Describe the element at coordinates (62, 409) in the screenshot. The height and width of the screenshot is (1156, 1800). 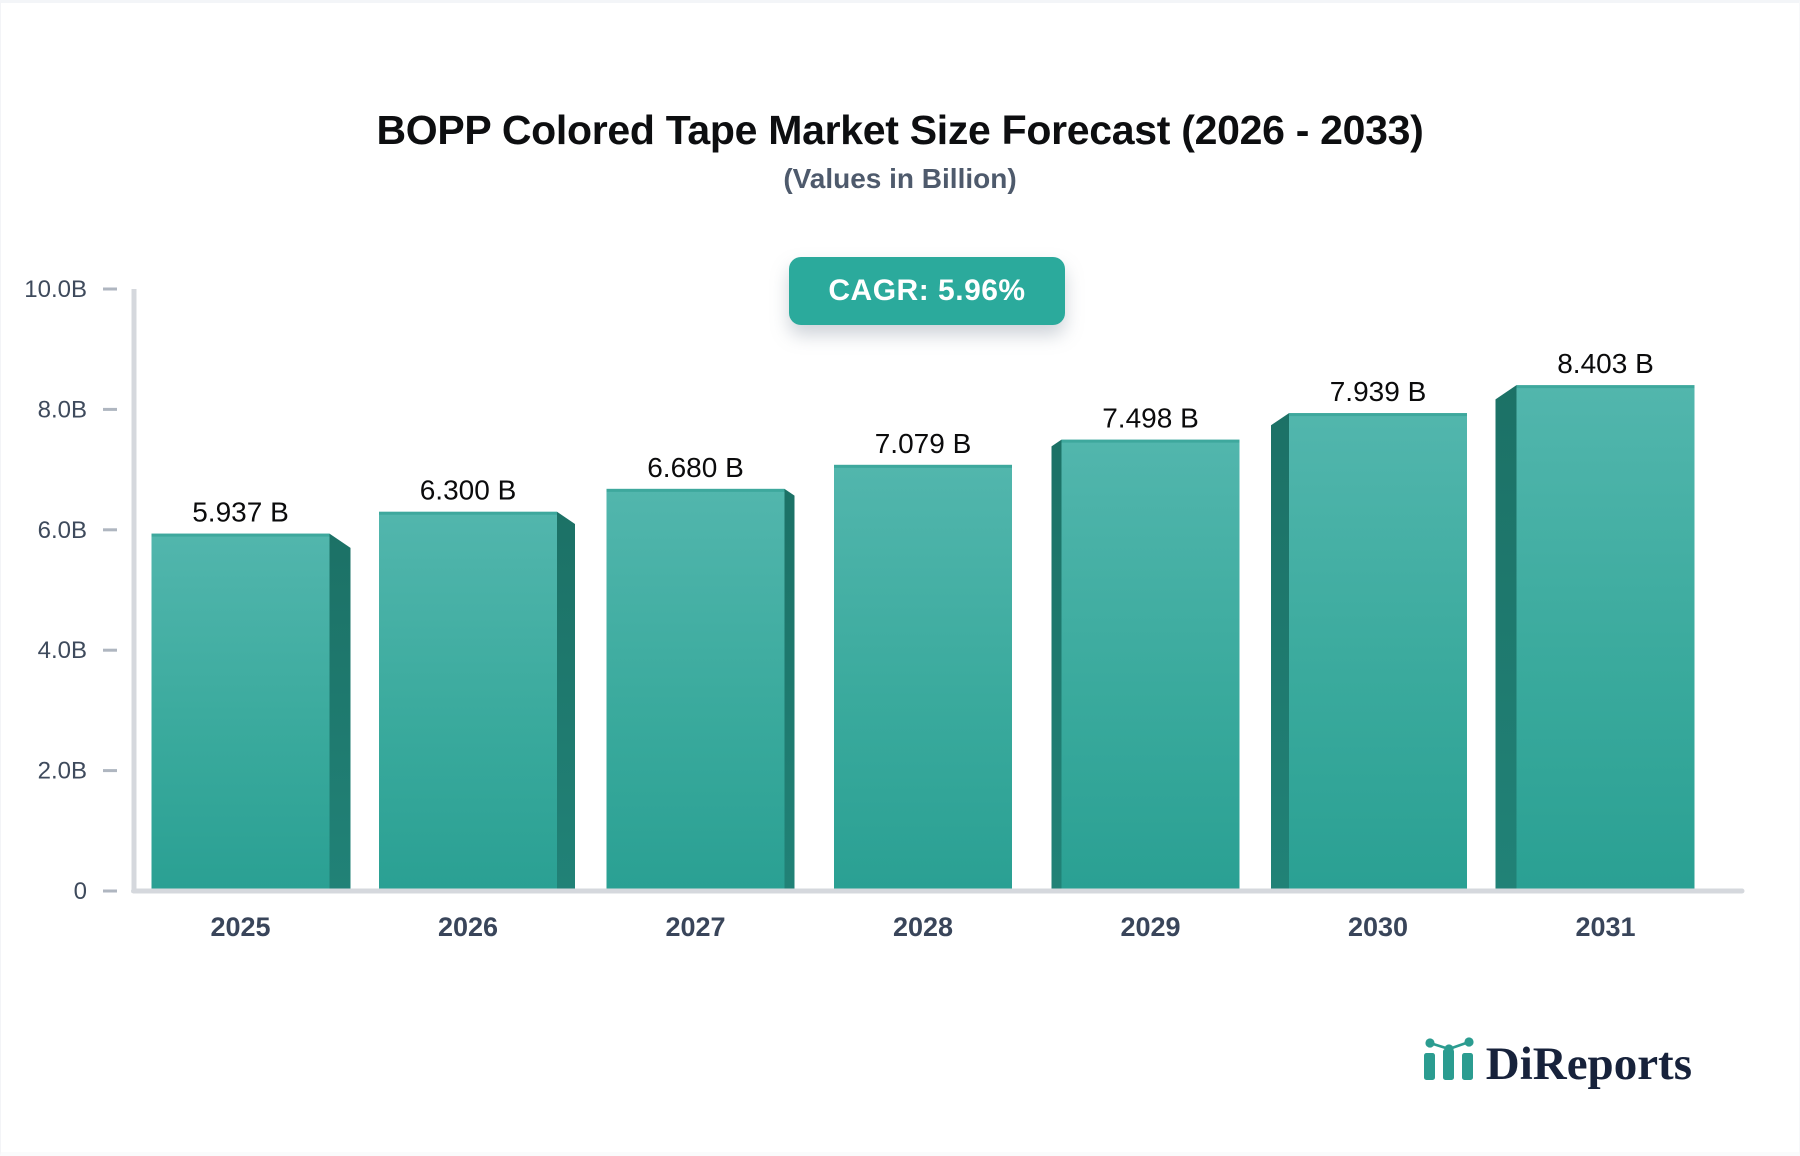
I see `y-tick-label: 8.0B` at that location.